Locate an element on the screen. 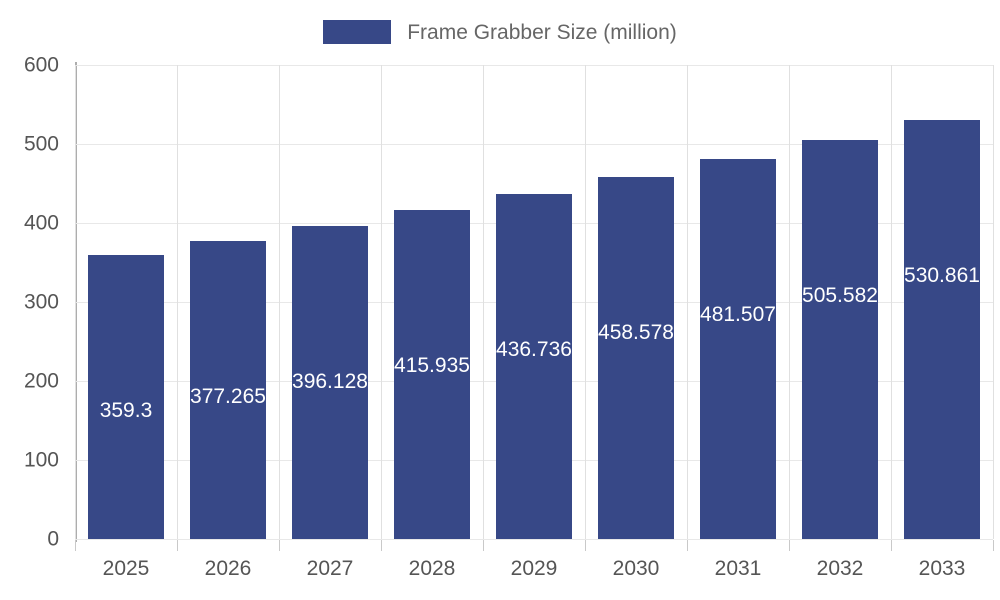  bar: 436.736 is located at coordinates (534, 366).